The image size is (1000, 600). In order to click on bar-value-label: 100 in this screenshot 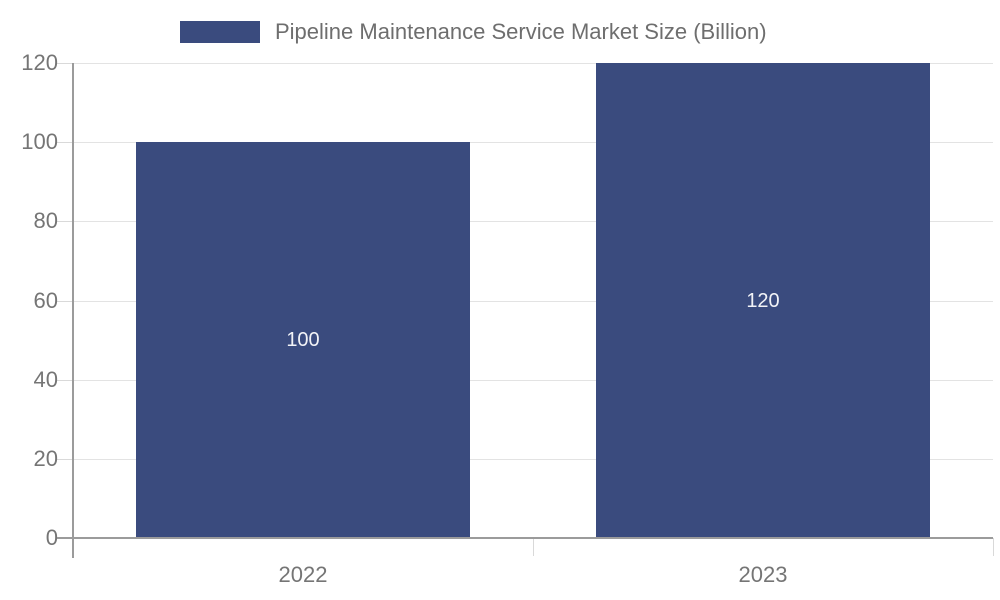, I will do `click(303, 340)`.